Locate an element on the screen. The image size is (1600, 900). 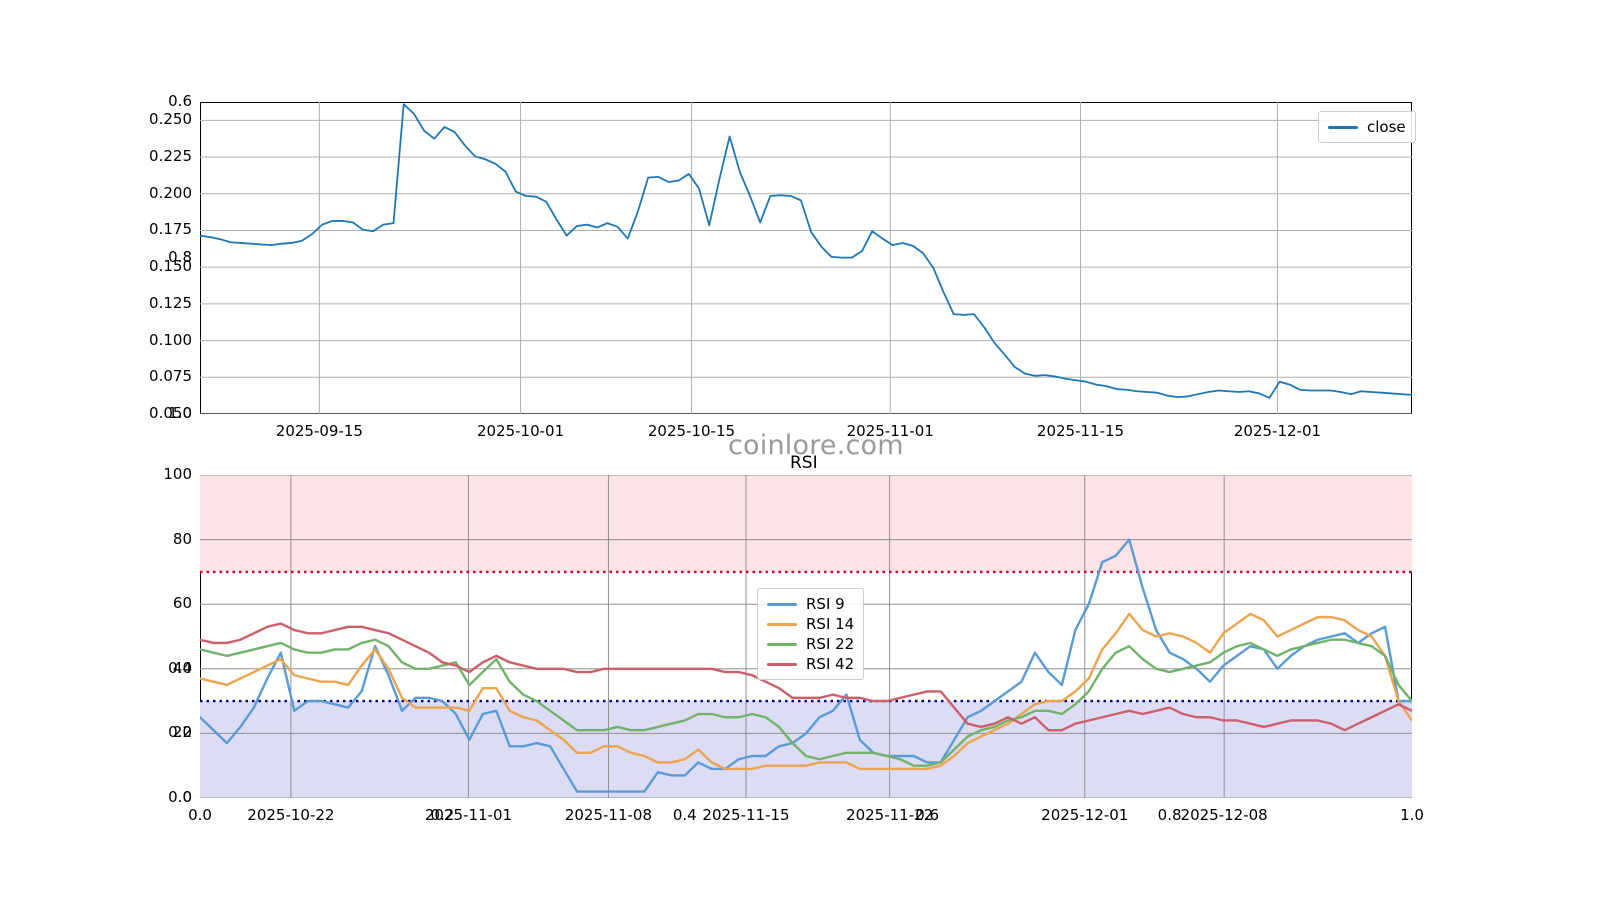
price-legend-item: close is located at coordinates (1367, 127).